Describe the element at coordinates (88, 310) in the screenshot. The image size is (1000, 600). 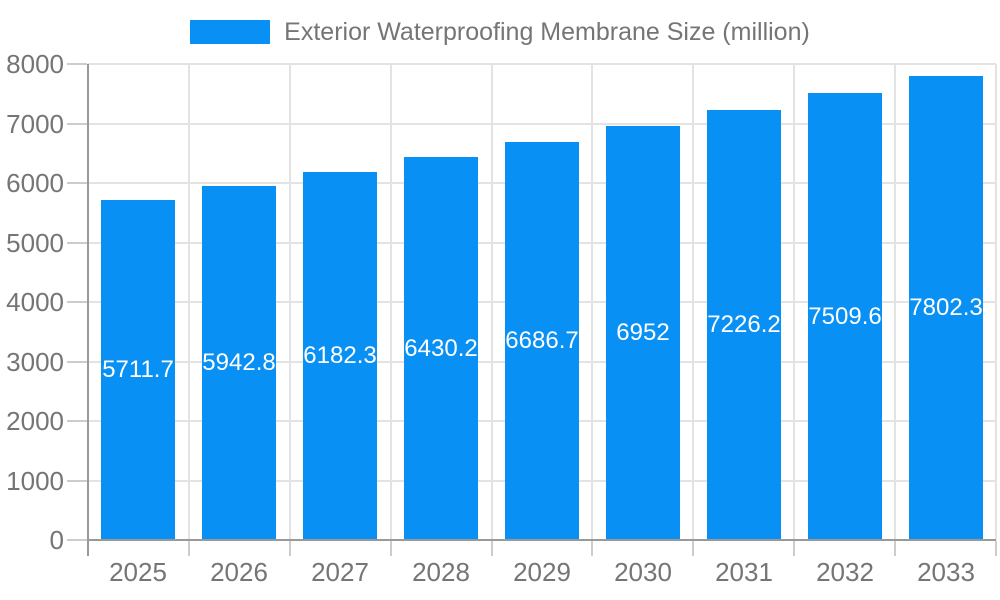
I see `y-axis-line` at that location.